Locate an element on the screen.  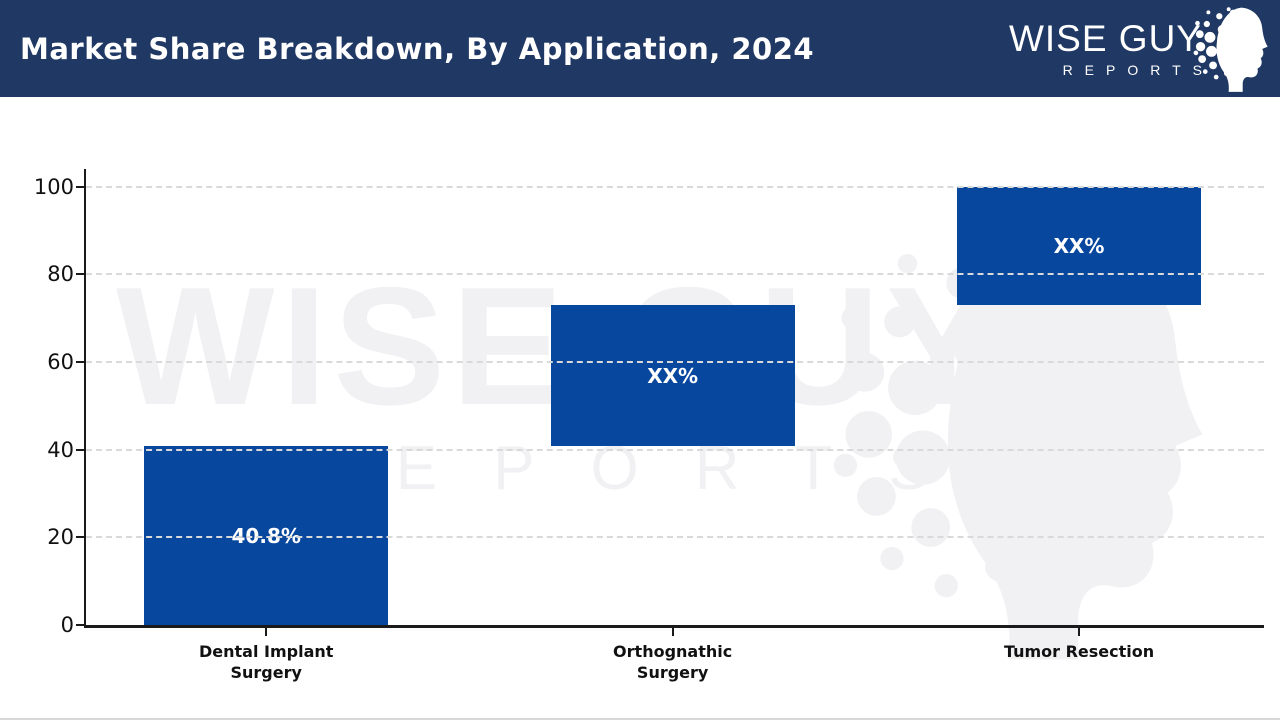
bar-value-label: 40.8% is located at coordinates (266, 535).